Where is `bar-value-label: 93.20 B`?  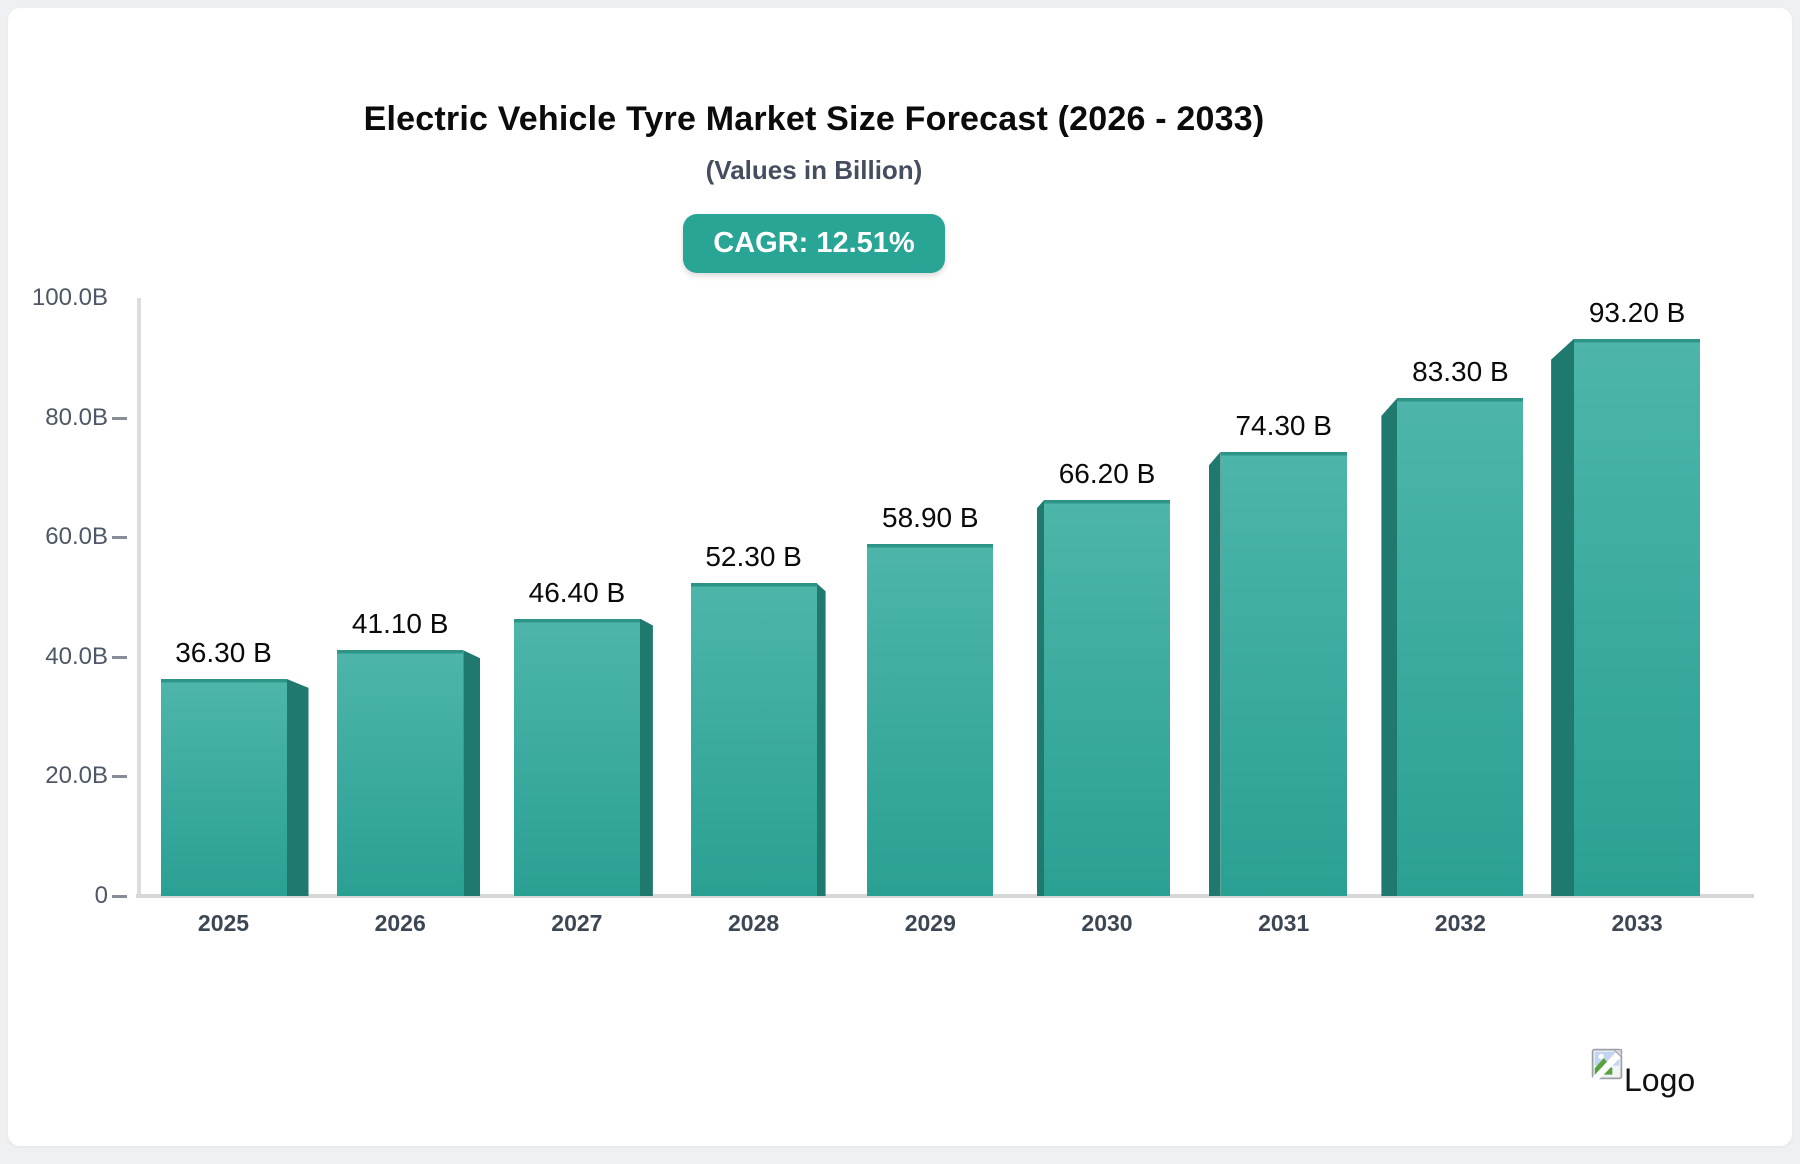 bar-value-label: 93.20 B is located at coordinates (1637, 312).